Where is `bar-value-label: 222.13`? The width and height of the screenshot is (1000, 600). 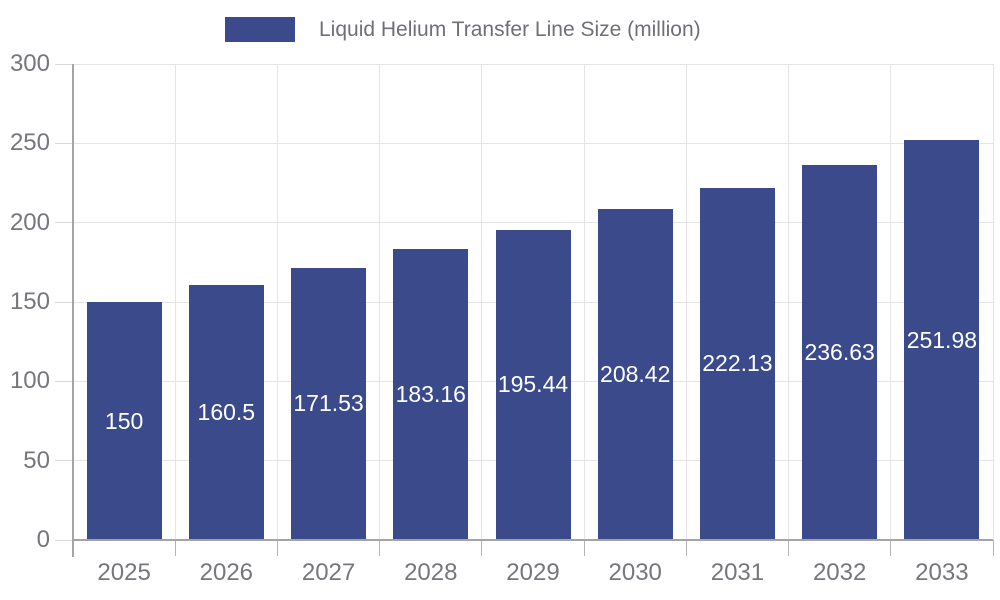
bar-value-label: 222.13 is located at coordinates (737, 363).